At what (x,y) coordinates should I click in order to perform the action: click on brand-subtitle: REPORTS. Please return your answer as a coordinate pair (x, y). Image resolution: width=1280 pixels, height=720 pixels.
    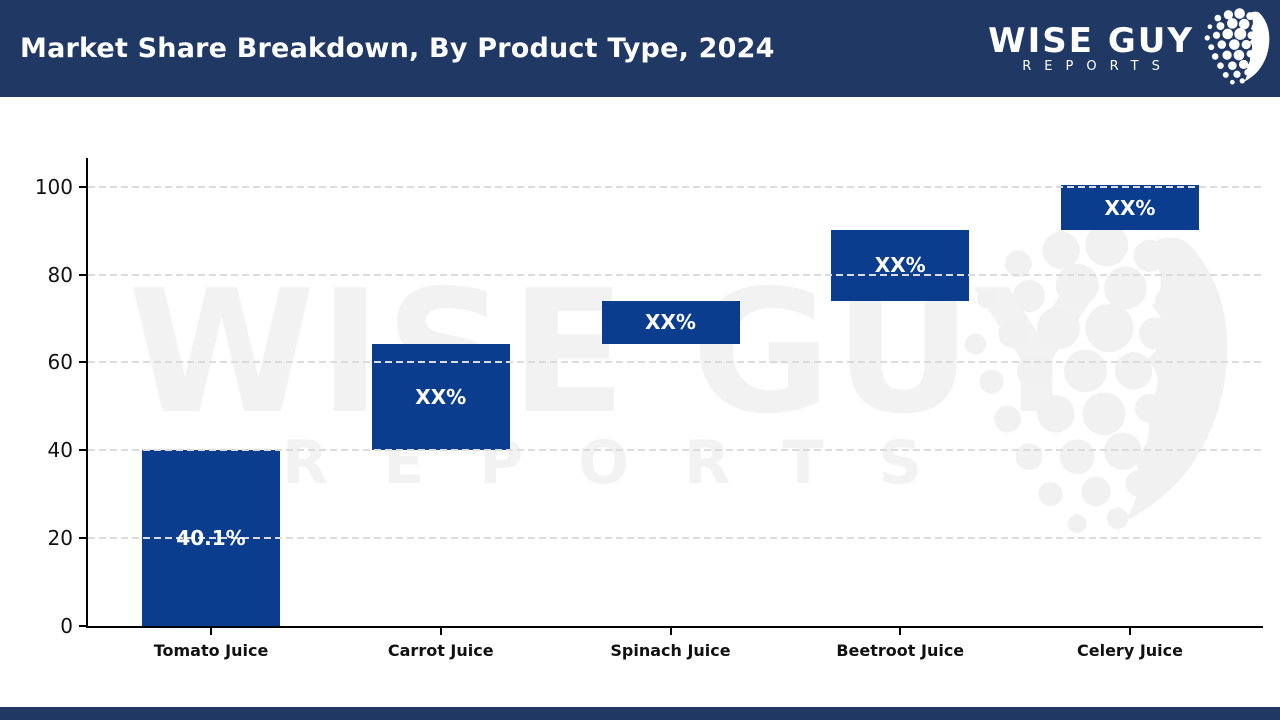
    Looking at the image, I should click on (1097, 66).